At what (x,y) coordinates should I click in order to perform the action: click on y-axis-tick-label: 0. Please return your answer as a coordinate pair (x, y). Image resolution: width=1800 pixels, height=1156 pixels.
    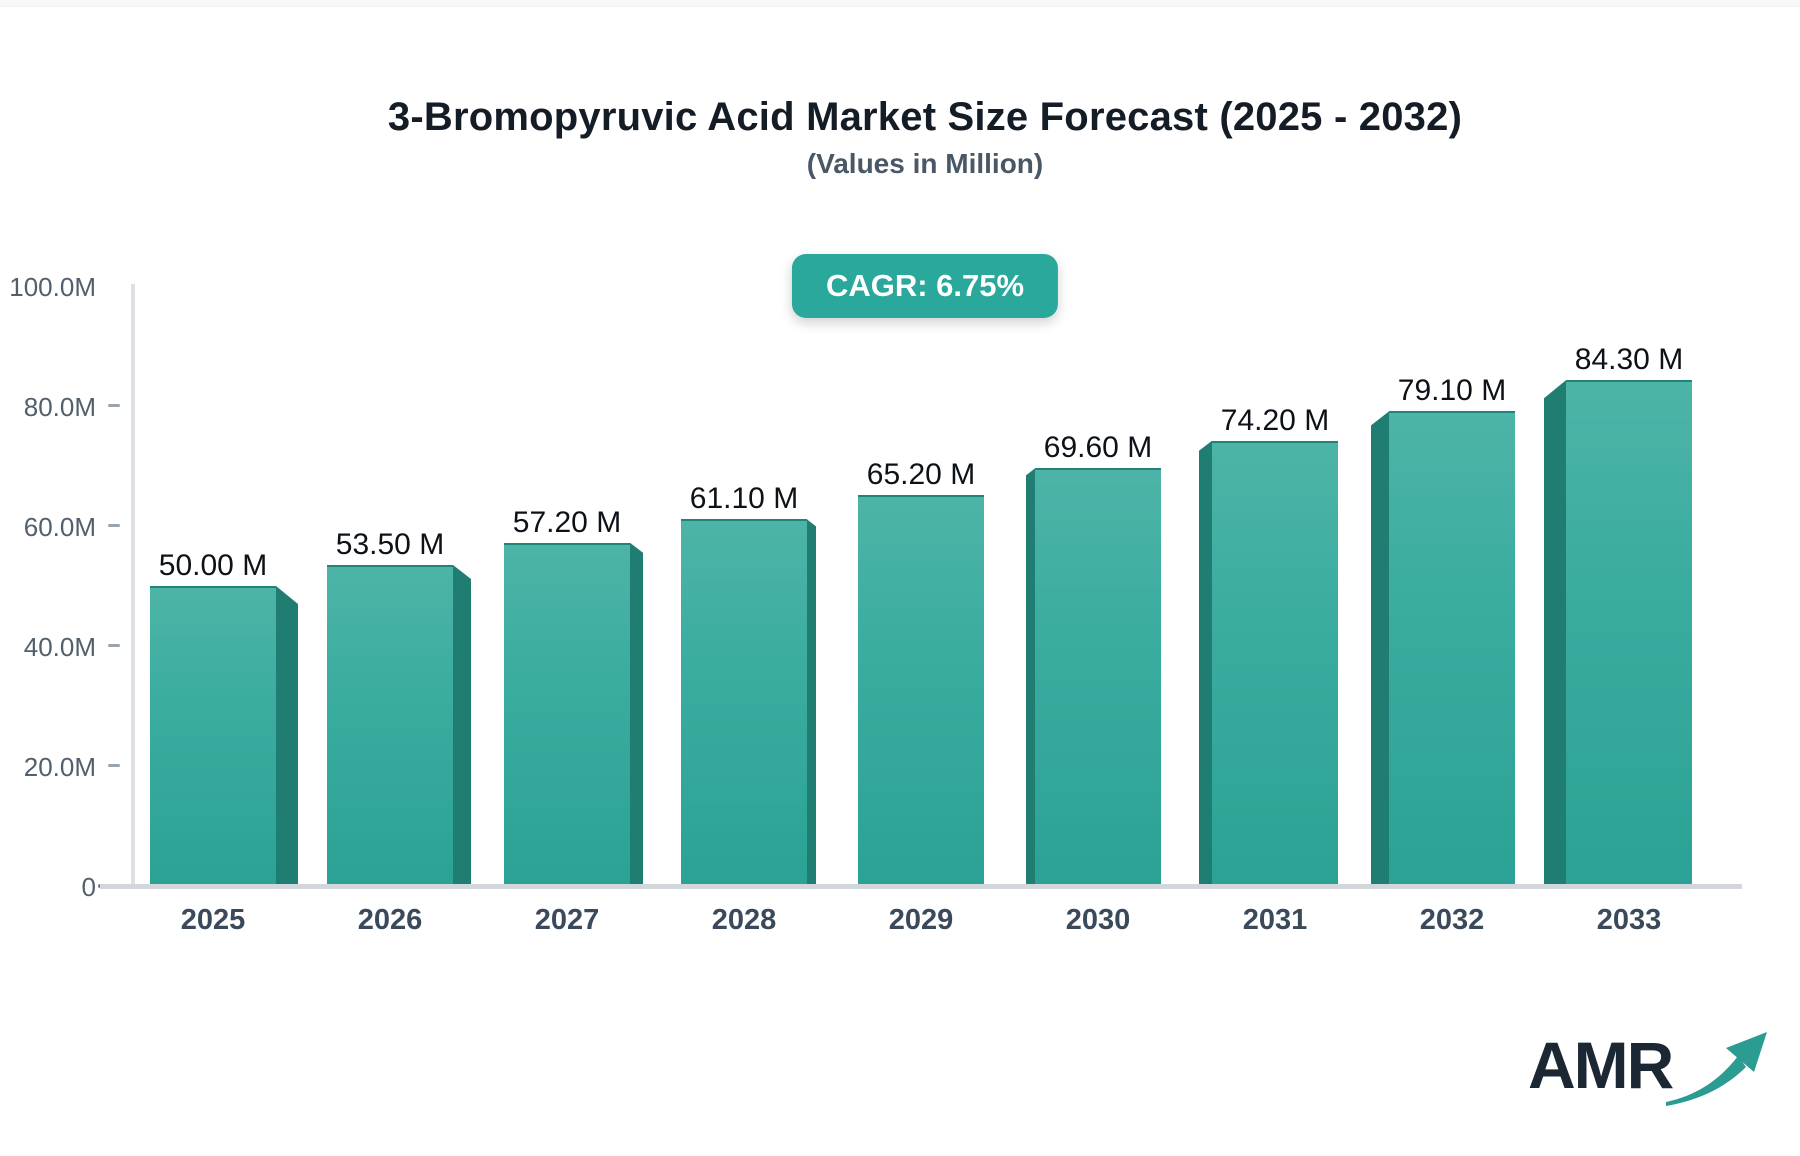
    Looking at the image, I should click on (88, 887).